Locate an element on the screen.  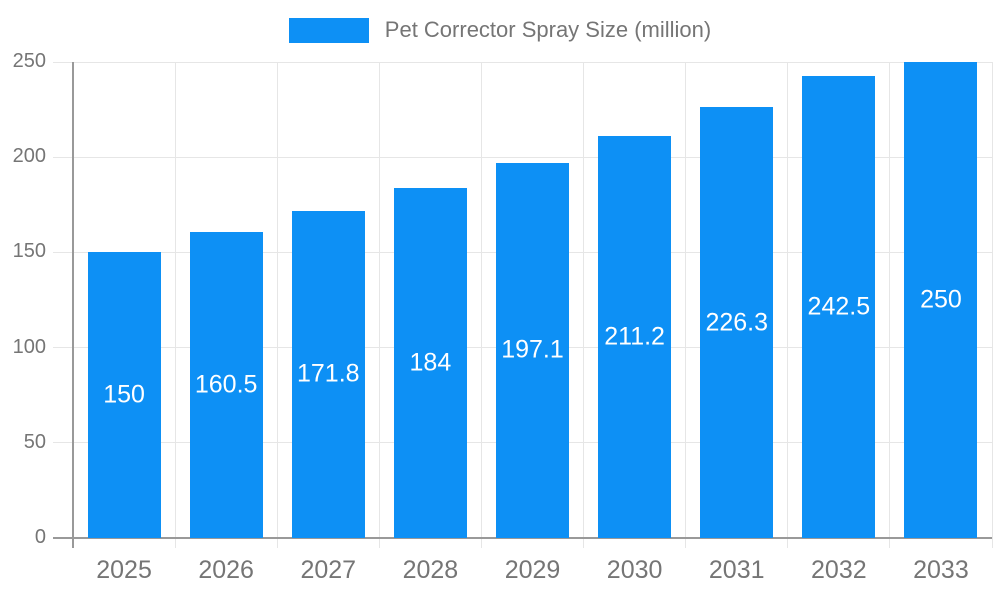
y-axis-tick-label: 200 is located at coordinates (29, 156).